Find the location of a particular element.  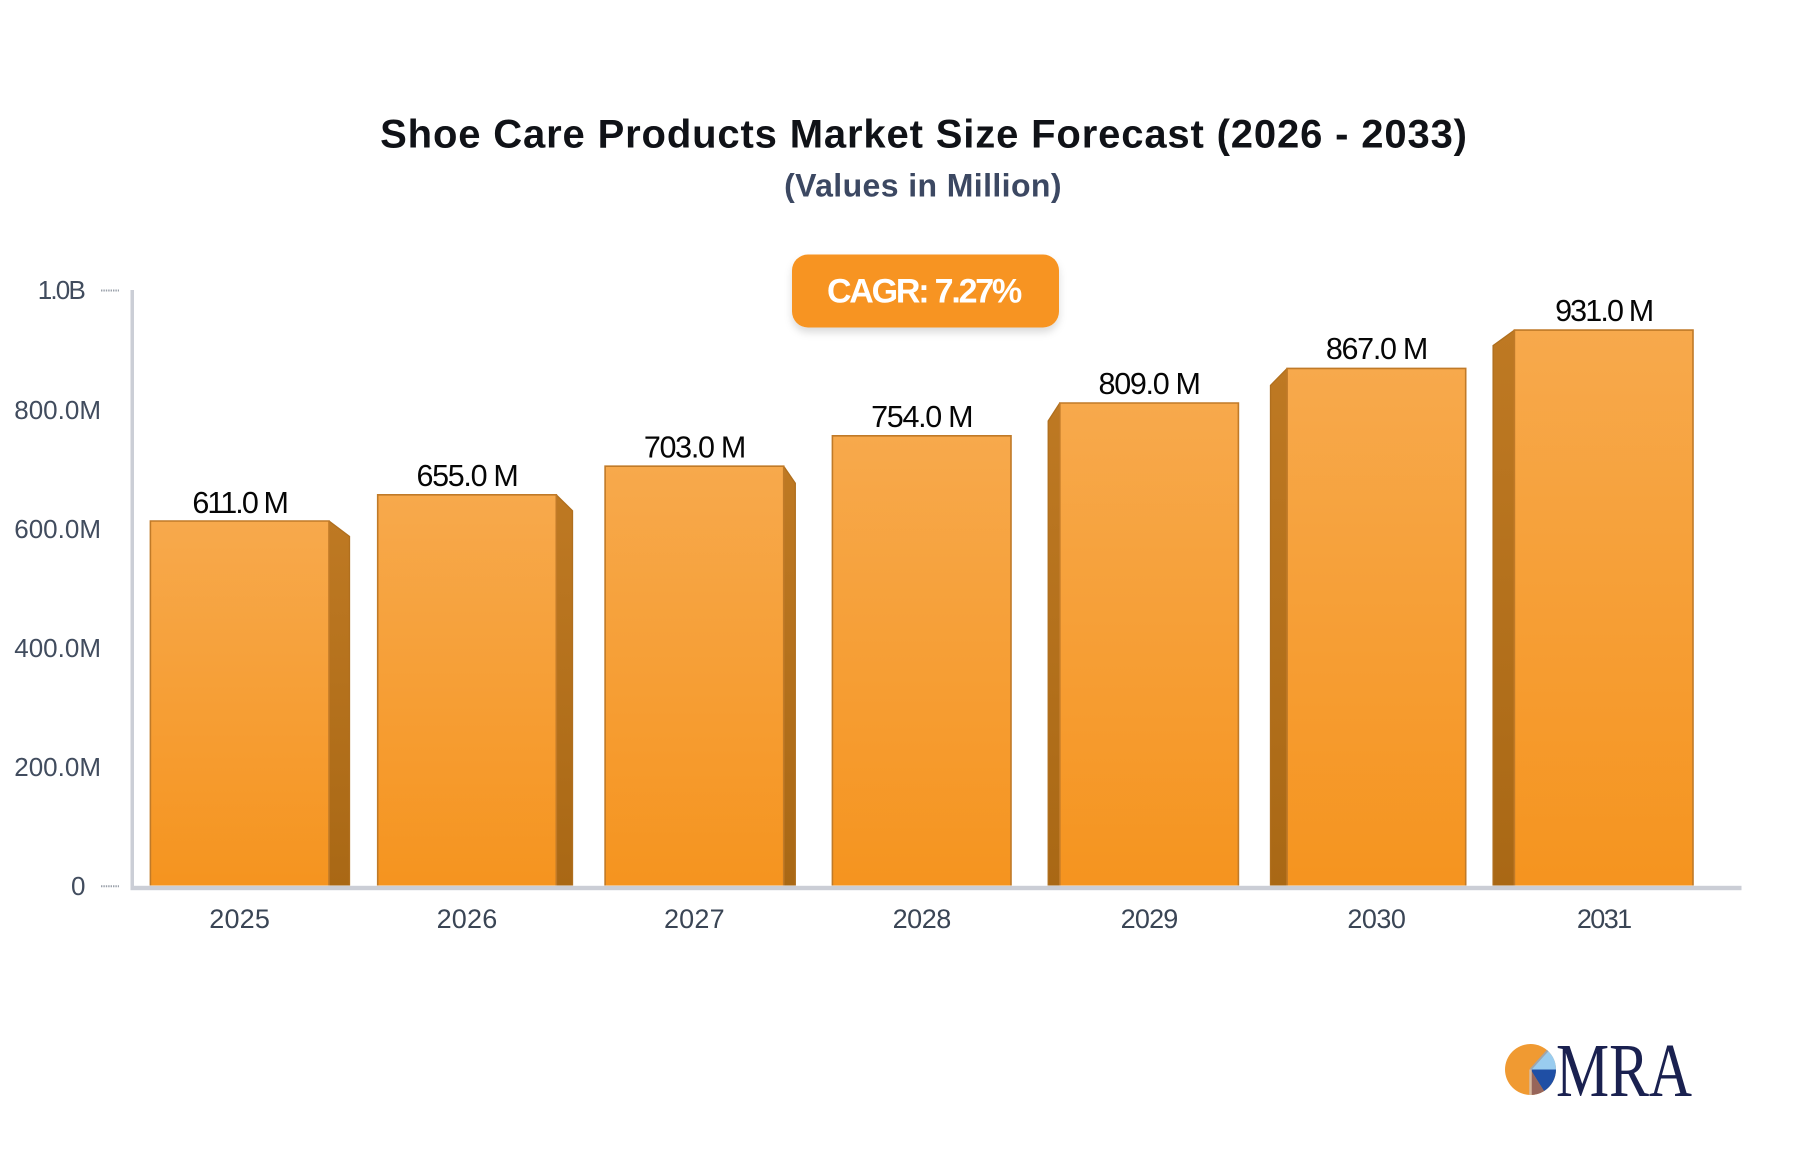

svg-text: 2031 is located at coordinates (1604, 919).